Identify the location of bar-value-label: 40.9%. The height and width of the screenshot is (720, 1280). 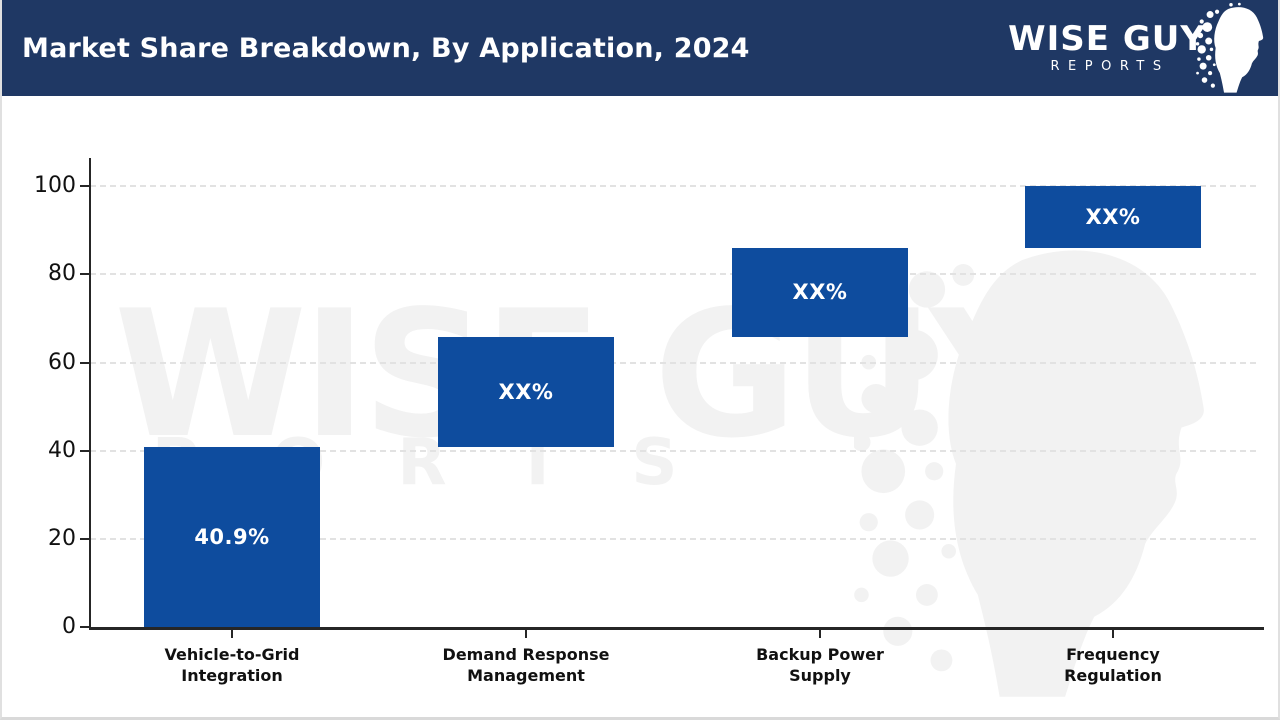
(232, 536).